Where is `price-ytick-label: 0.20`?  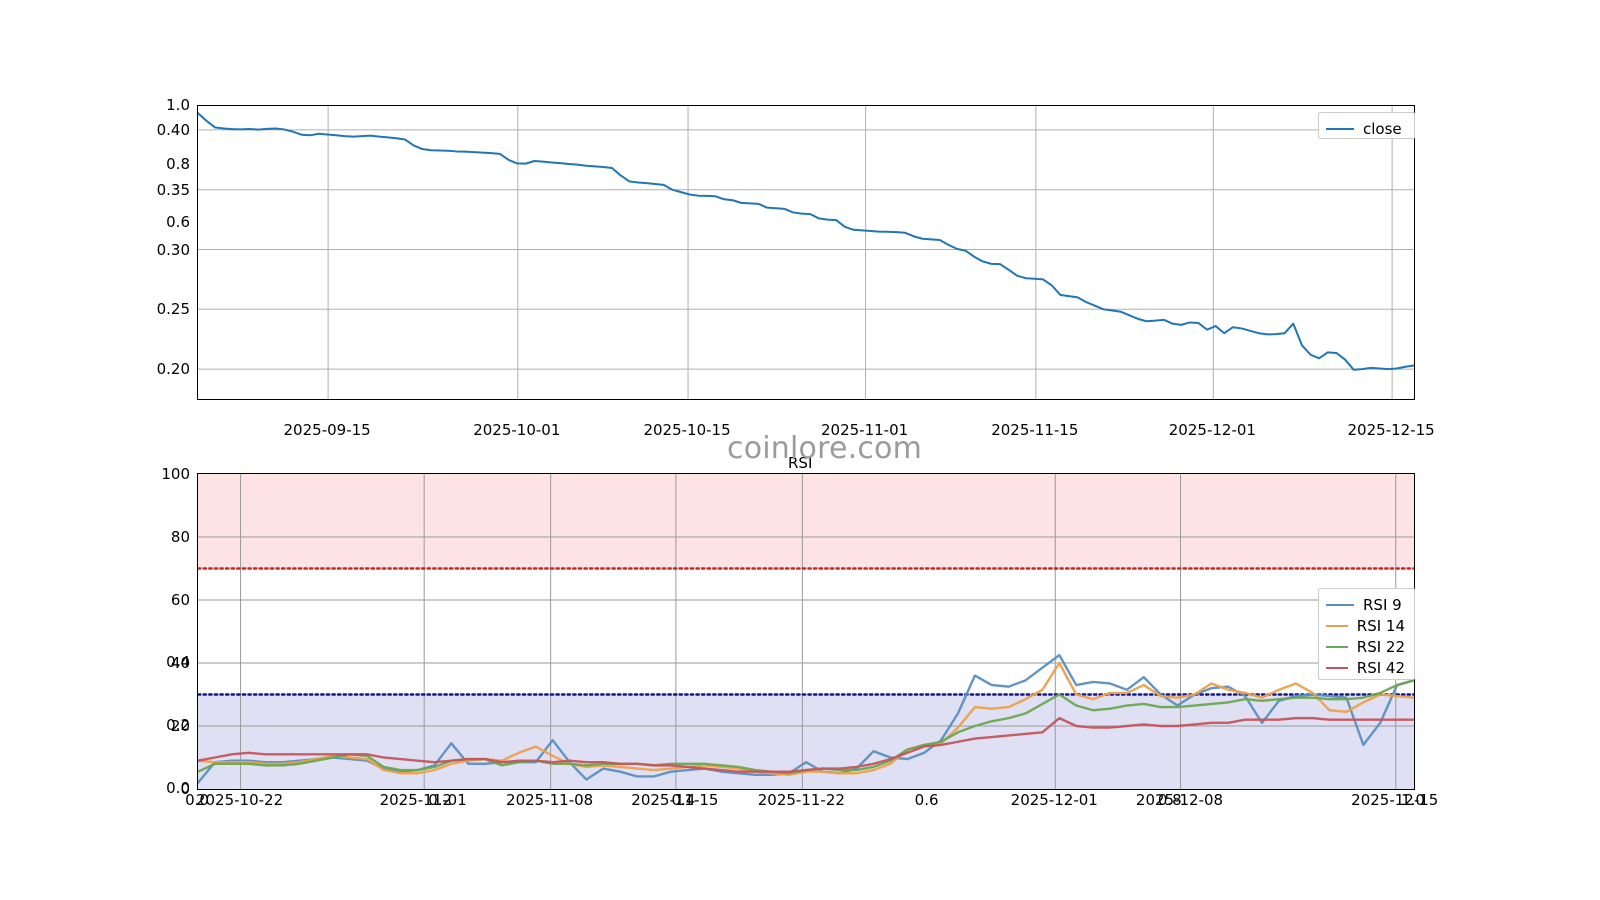
price-ytick-label: 0.20 is located at coordinates (173, 369).